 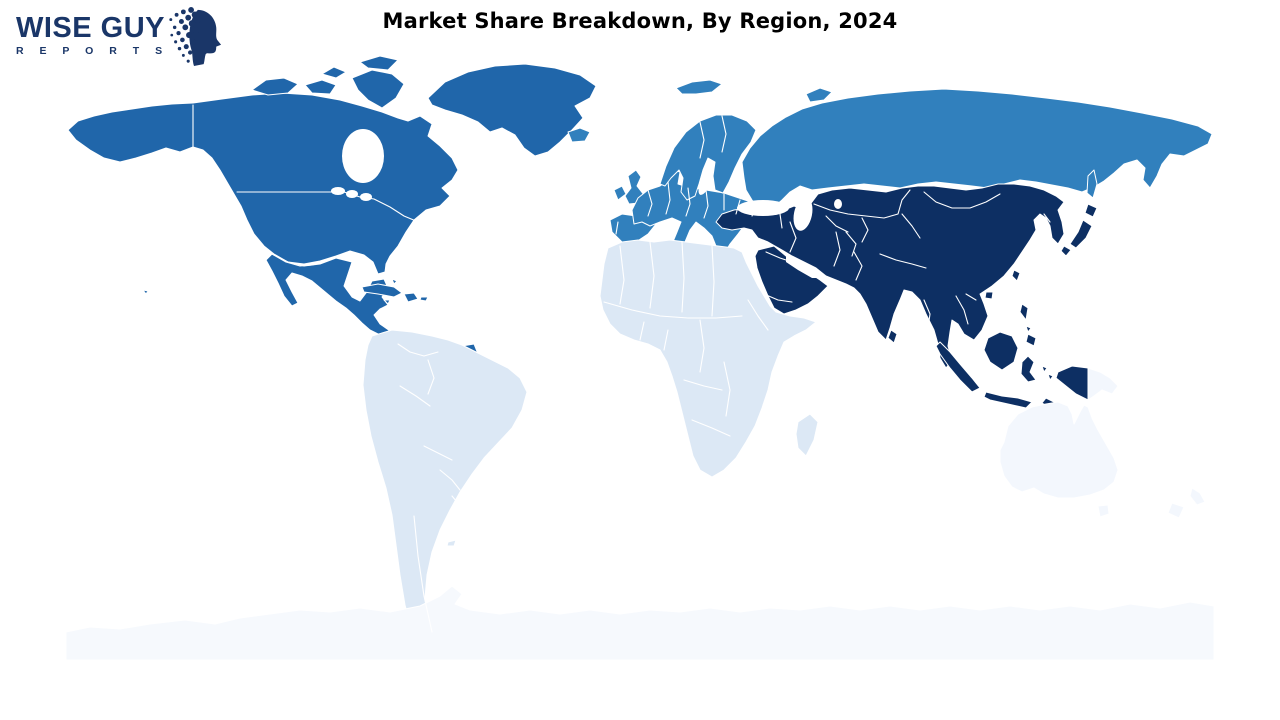 I want to click on great-lake-east, so click(x=366, y=197).